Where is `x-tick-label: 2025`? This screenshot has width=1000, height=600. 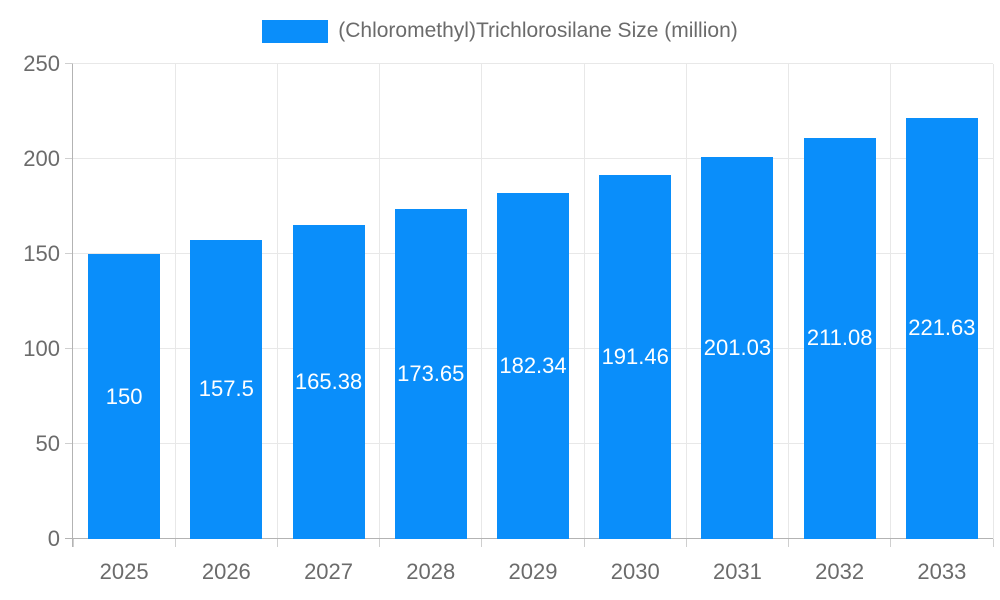
x-tick-label: 2025 is located at coordinates (124, 571).